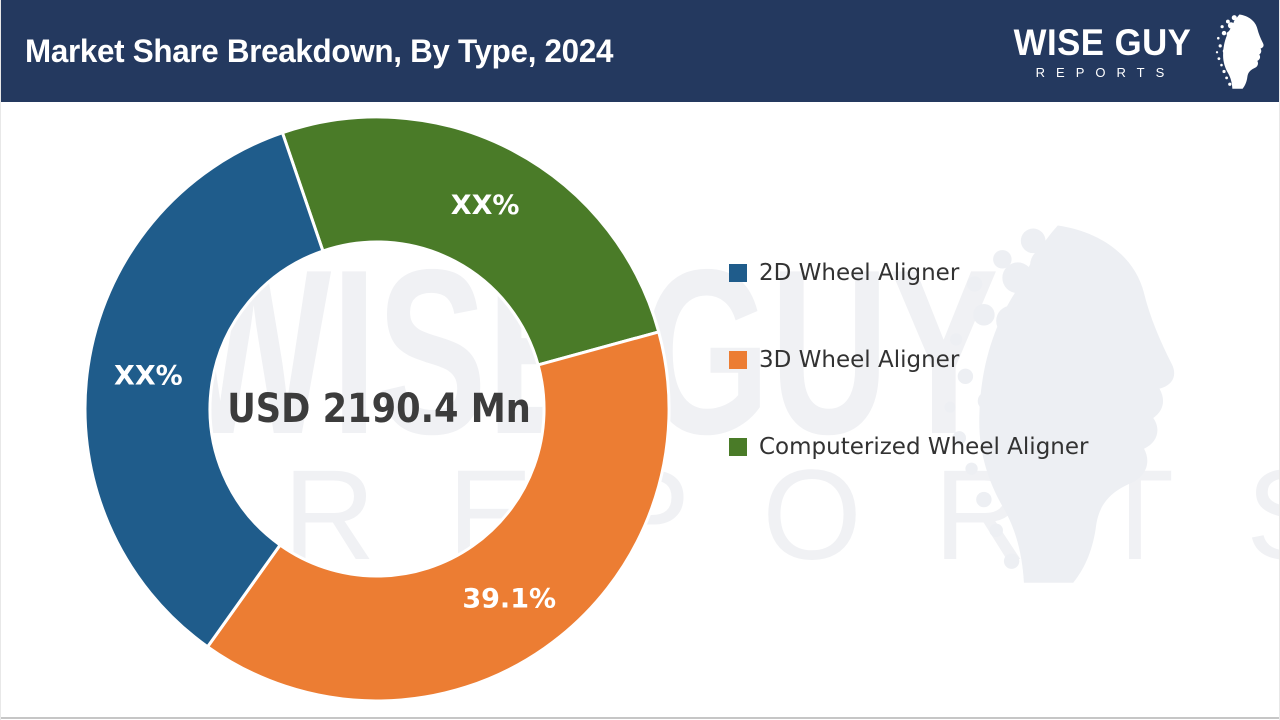 The image size is (1280, 720). What do you see at coordinates (640, 718) in the screenshot?
I see `bottom-divider` at bounding box center [640, 718].